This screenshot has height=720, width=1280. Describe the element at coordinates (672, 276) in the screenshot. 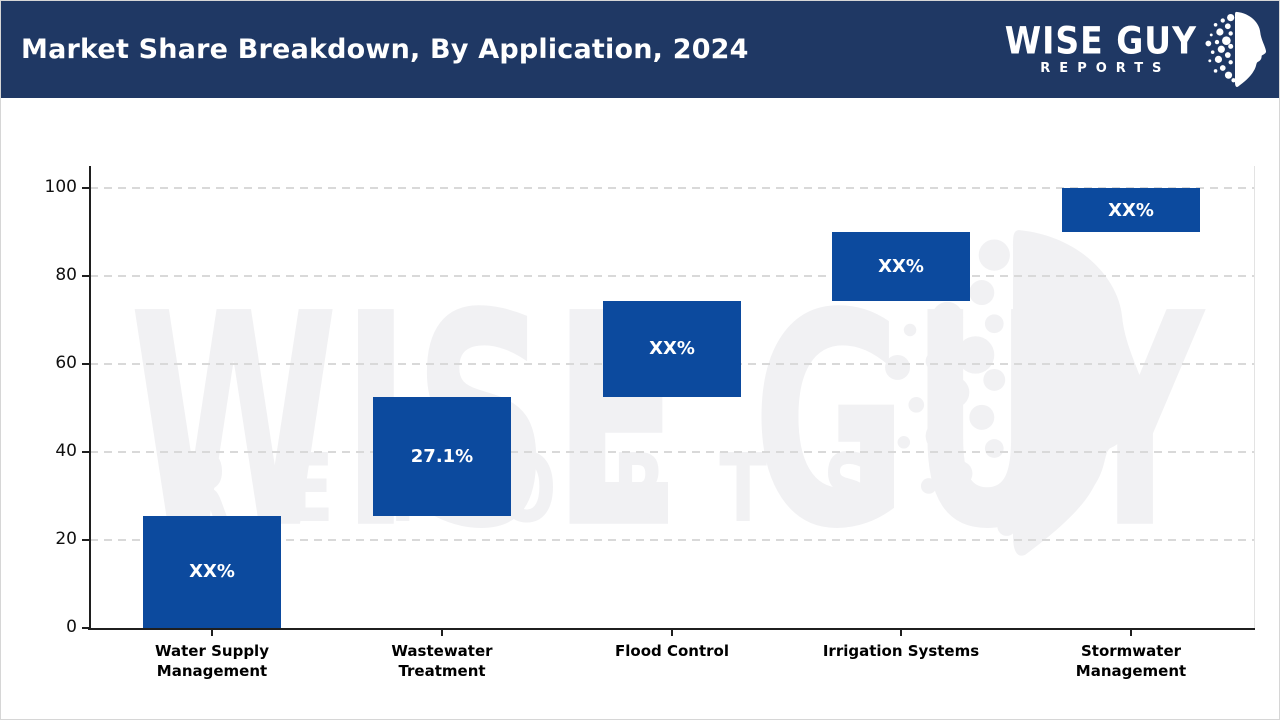

I see `gridline-y80` at that location.